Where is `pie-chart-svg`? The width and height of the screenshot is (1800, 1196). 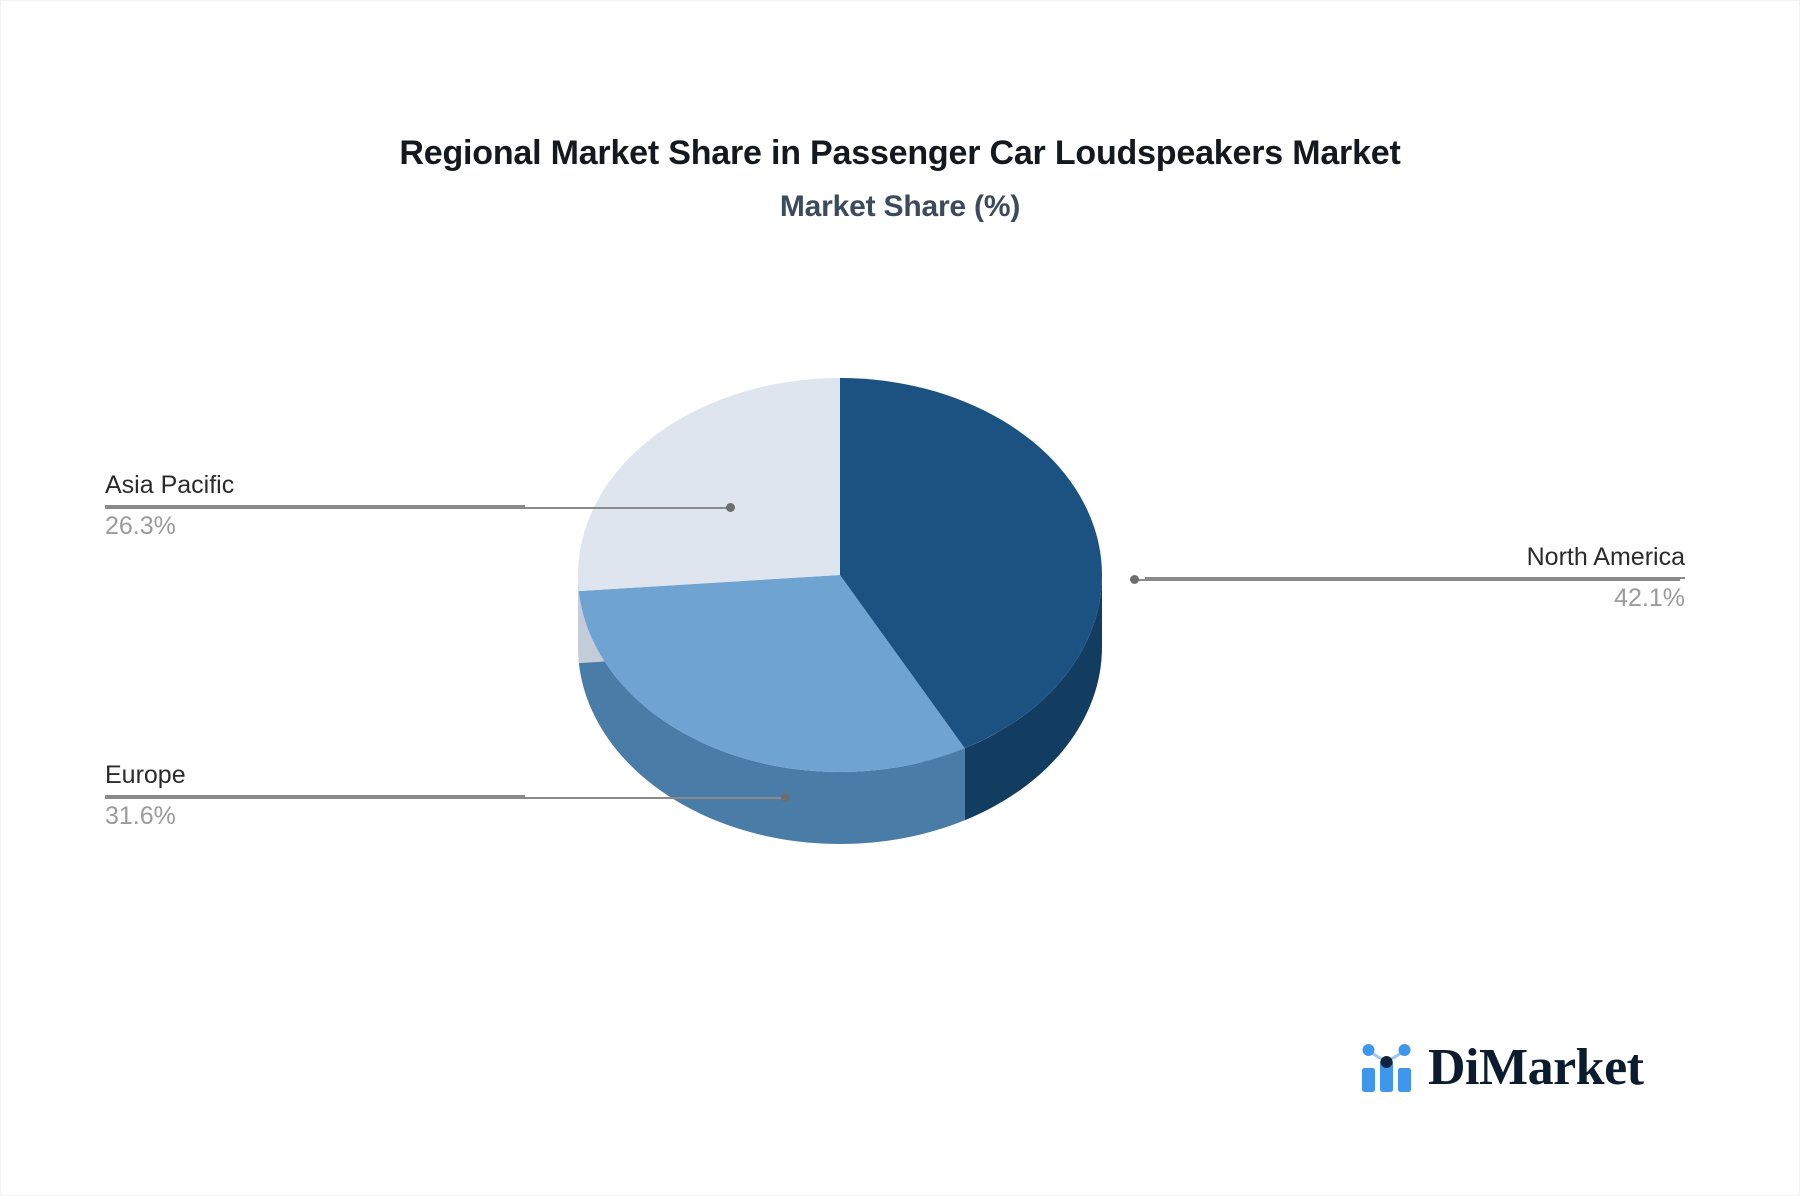
pie-chart-svg is located at coordinates (840, 611).